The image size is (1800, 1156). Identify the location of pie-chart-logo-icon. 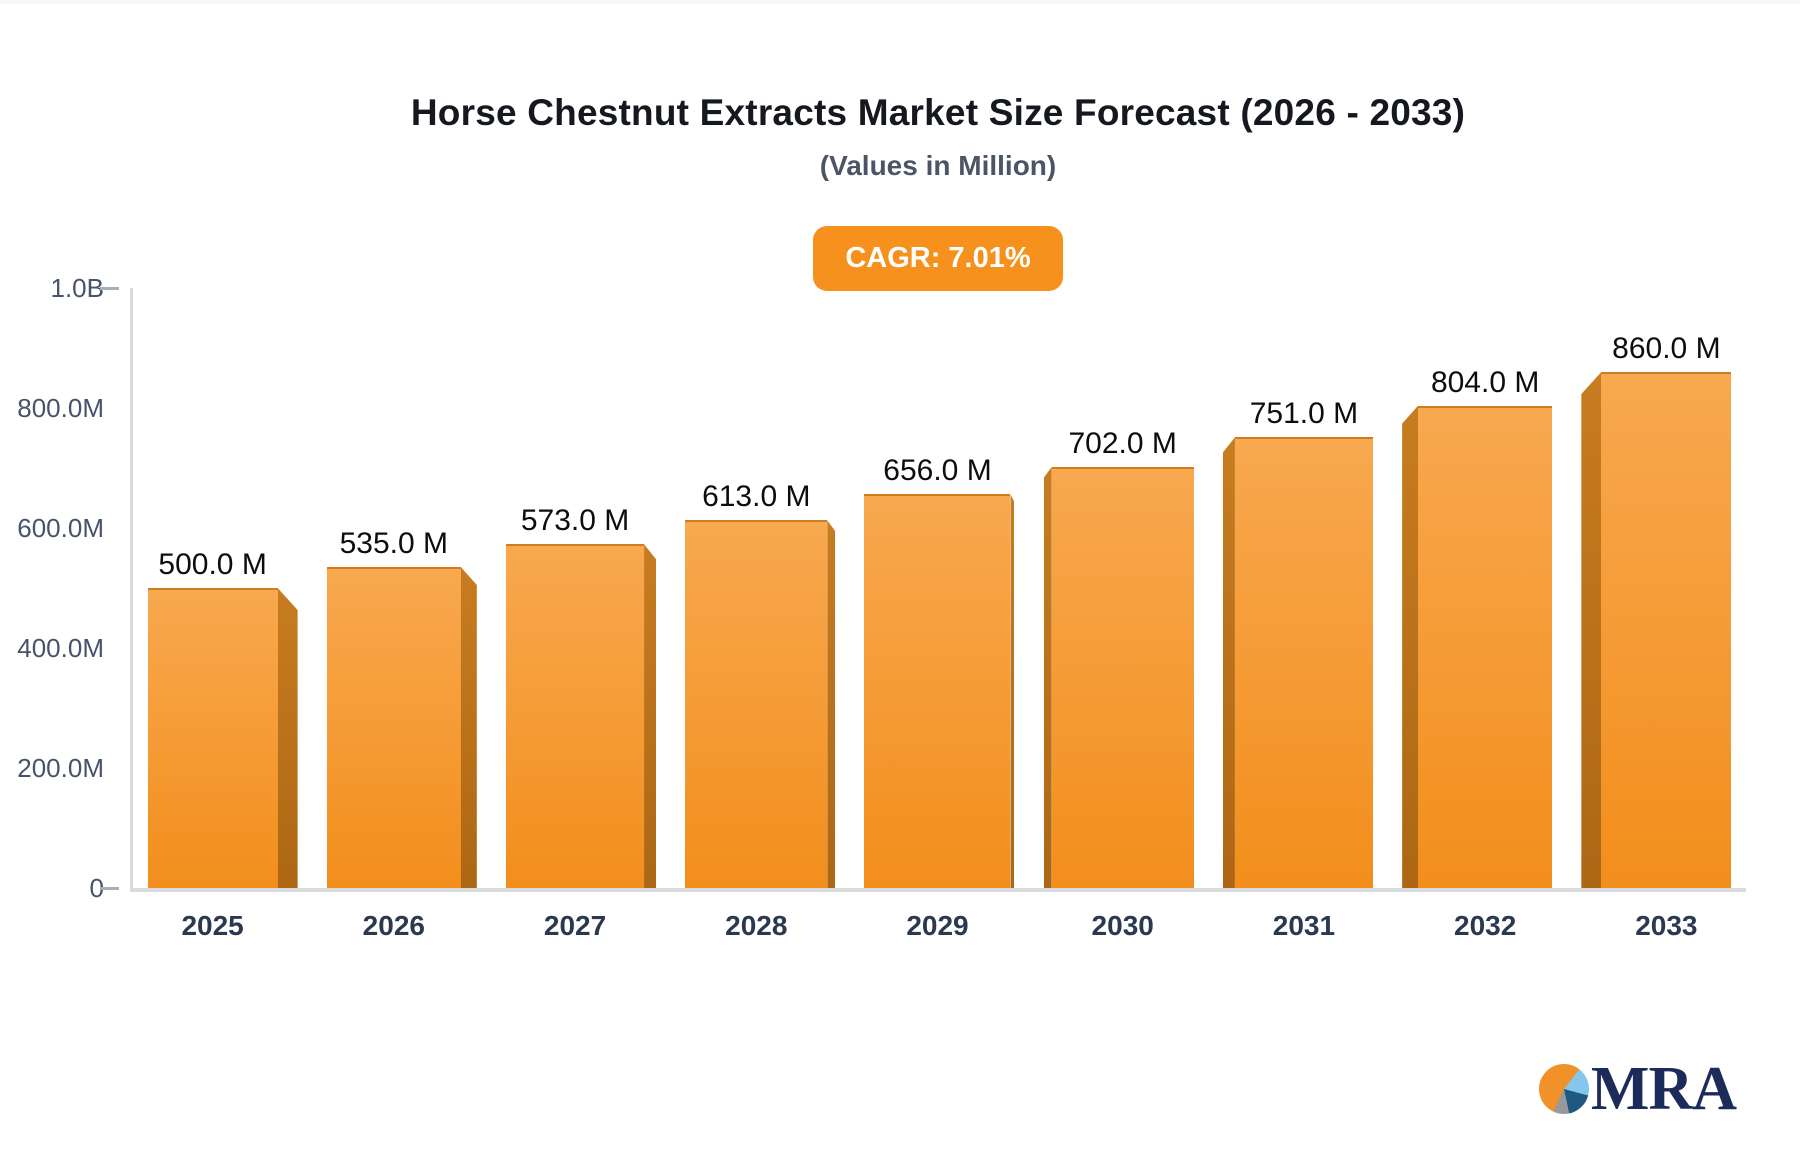
(1563, 1089).